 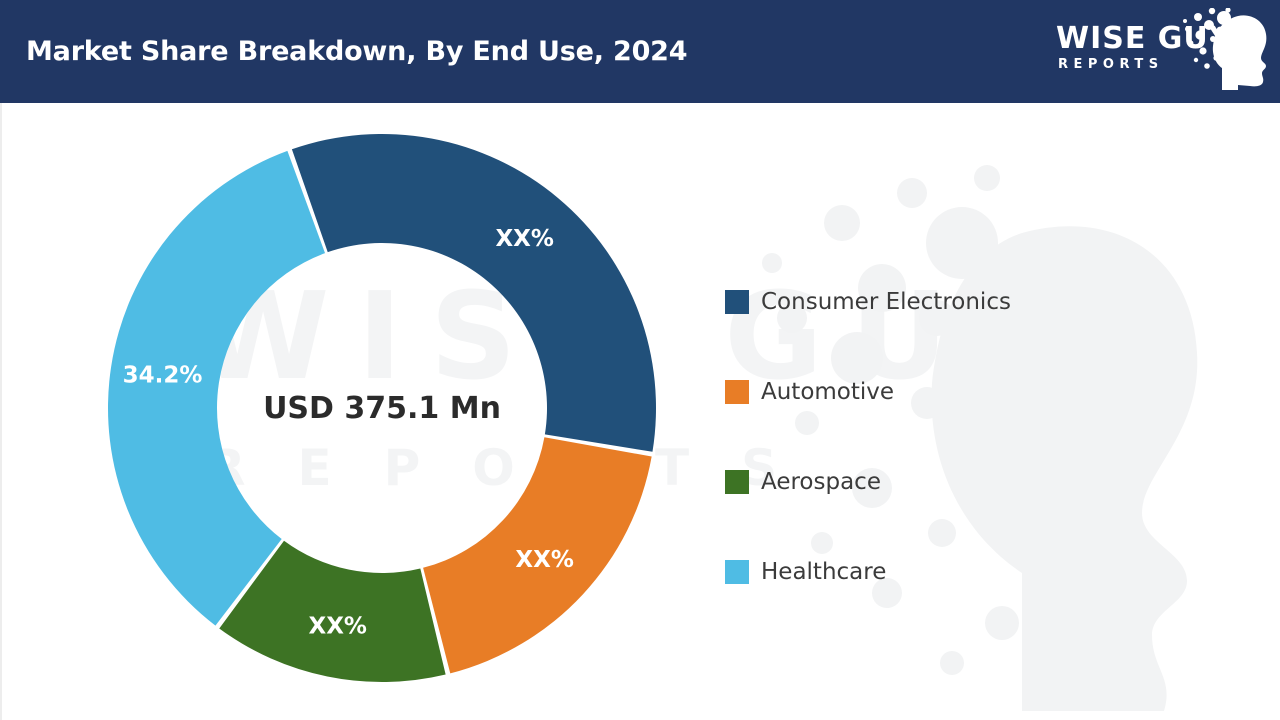 I want to click on legend-item: Consumer Electronics, so click(x=940, y=302).